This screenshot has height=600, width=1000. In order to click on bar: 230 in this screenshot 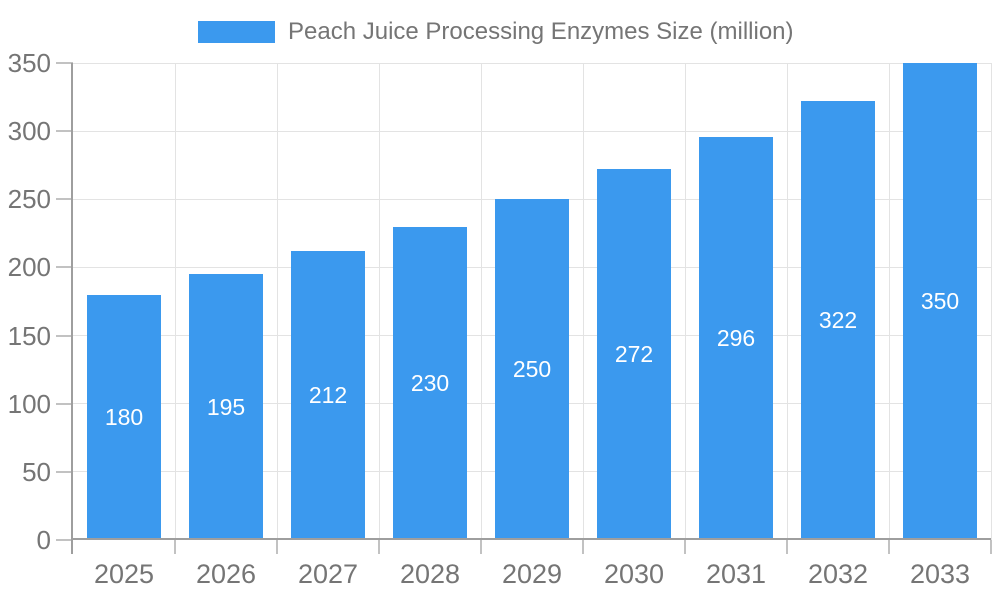, I will do `click(430, 383)`.